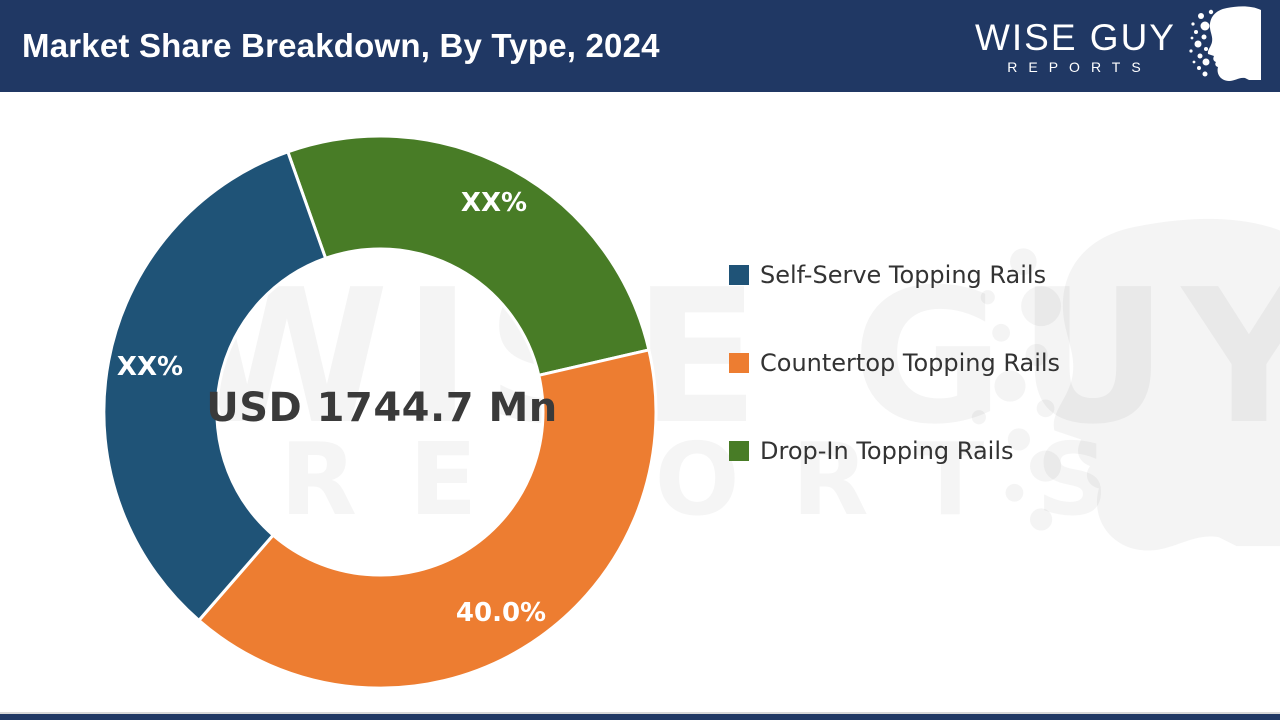 This screenshot has height=720, width=1280. What do you see at coordinates (1075, 37) in the screenshot?
I see `logo-wordmark-line1: WISE GUY` at bounding box center [1075, 37].